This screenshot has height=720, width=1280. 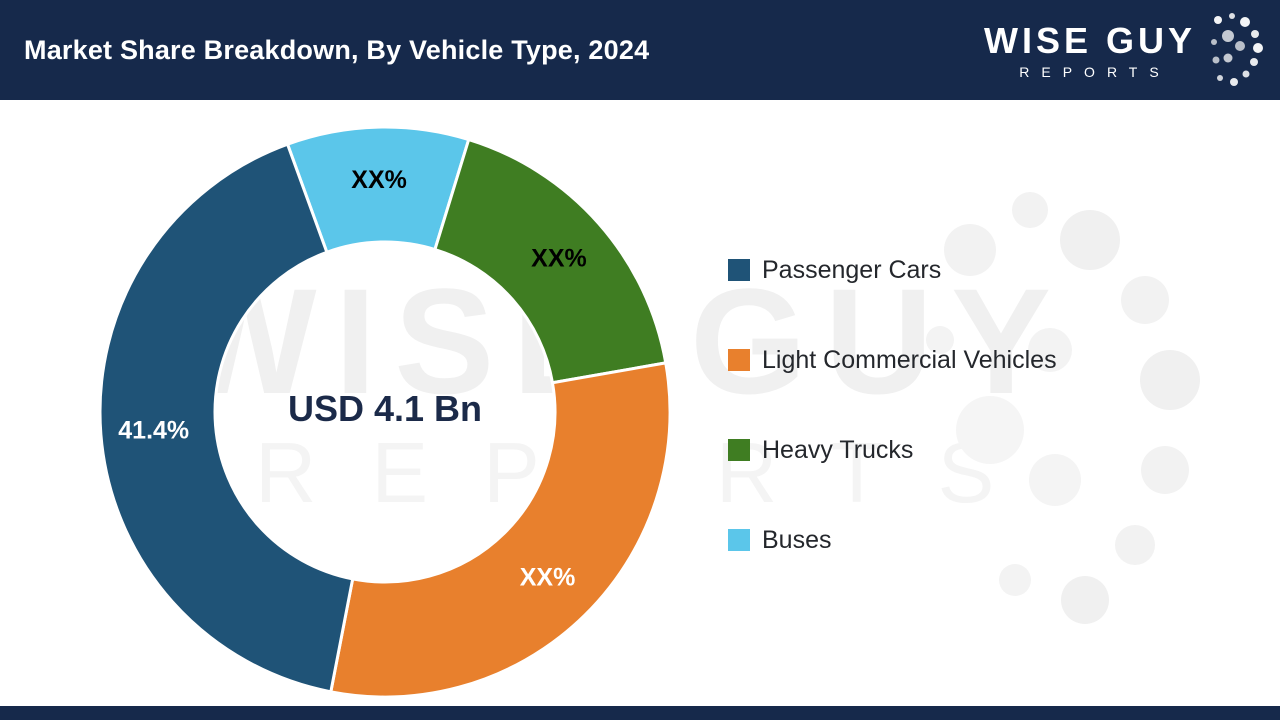 I want to click on legend-swatch-passenger-cars, so click(x=739, y=270).